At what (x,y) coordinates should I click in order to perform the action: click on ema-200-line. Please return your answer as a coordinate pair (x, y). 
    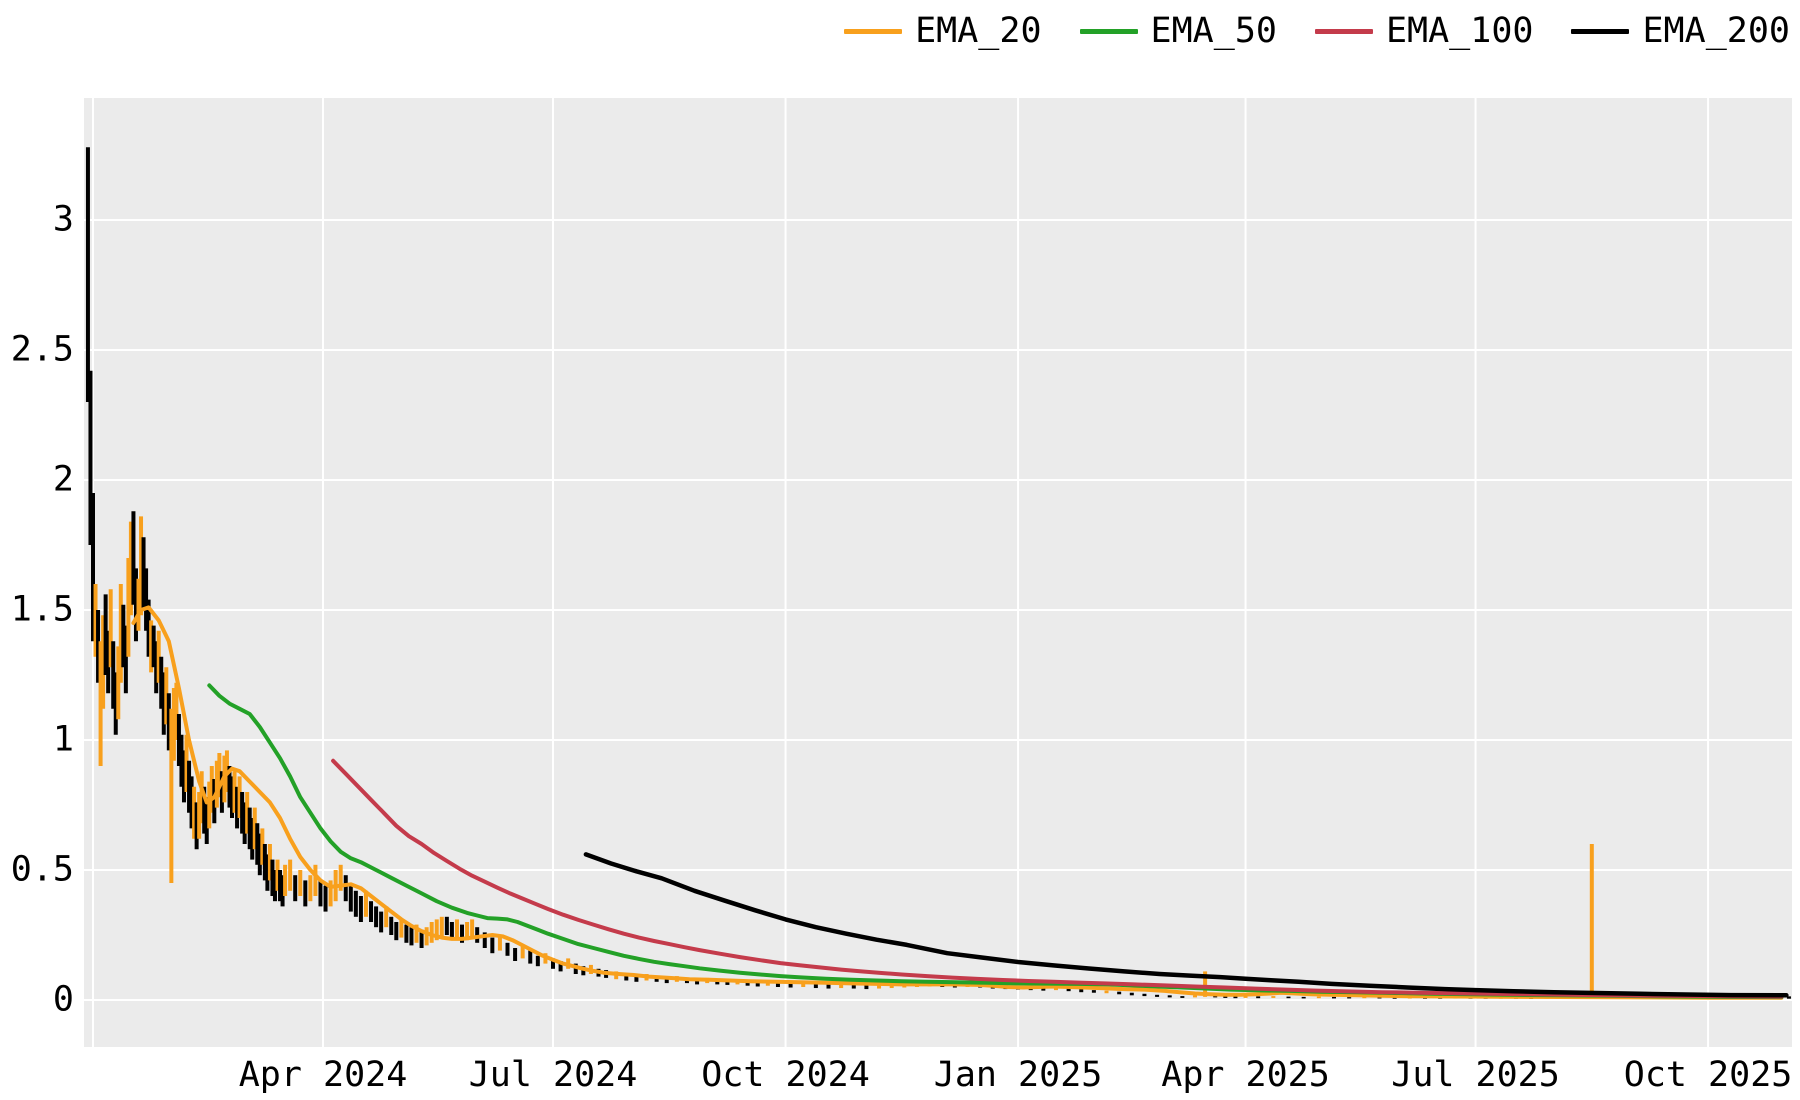
    Looking at the image, I should click on (1186, 925).